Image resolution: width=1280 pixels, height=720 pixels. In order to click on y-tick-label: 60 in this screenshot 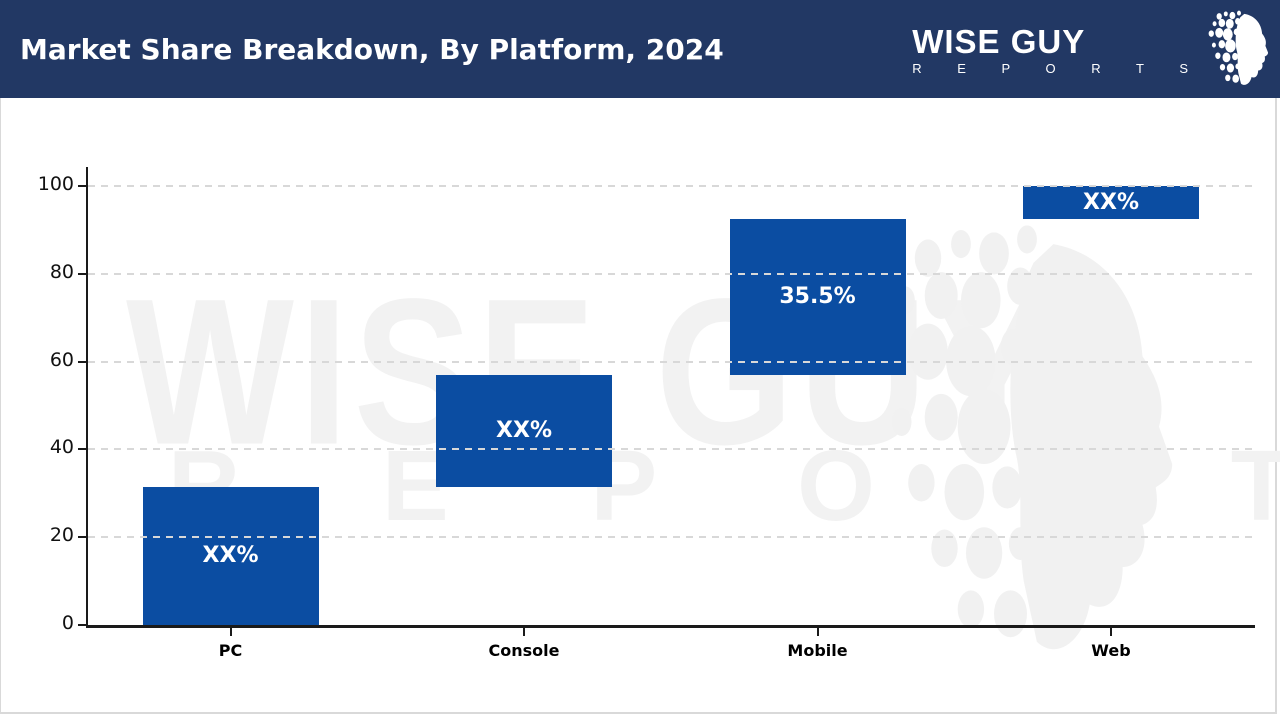, I will do `click(61, 359)`.